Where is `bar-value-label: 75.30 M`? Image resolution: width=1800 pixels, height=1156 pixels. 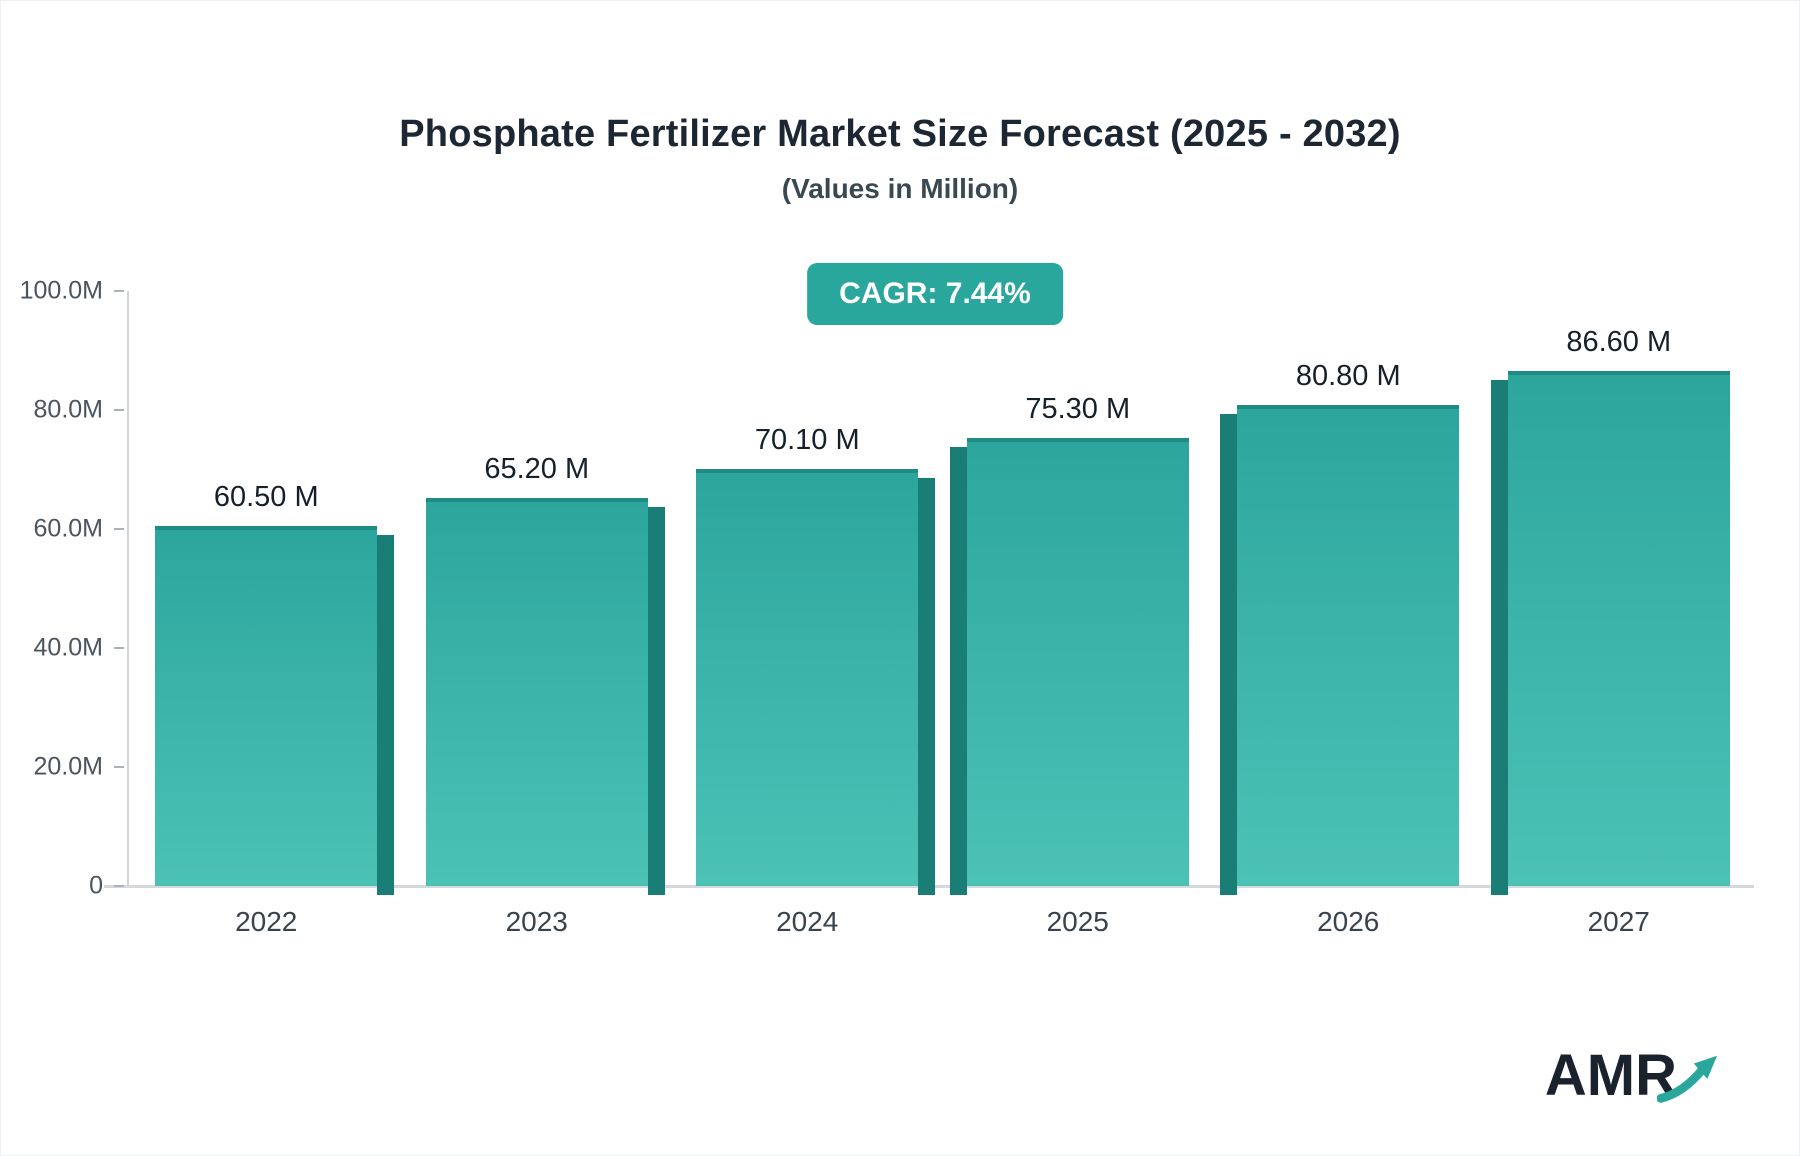 bar-value-label: 75.30 M is located at coordinates (1078, 408).